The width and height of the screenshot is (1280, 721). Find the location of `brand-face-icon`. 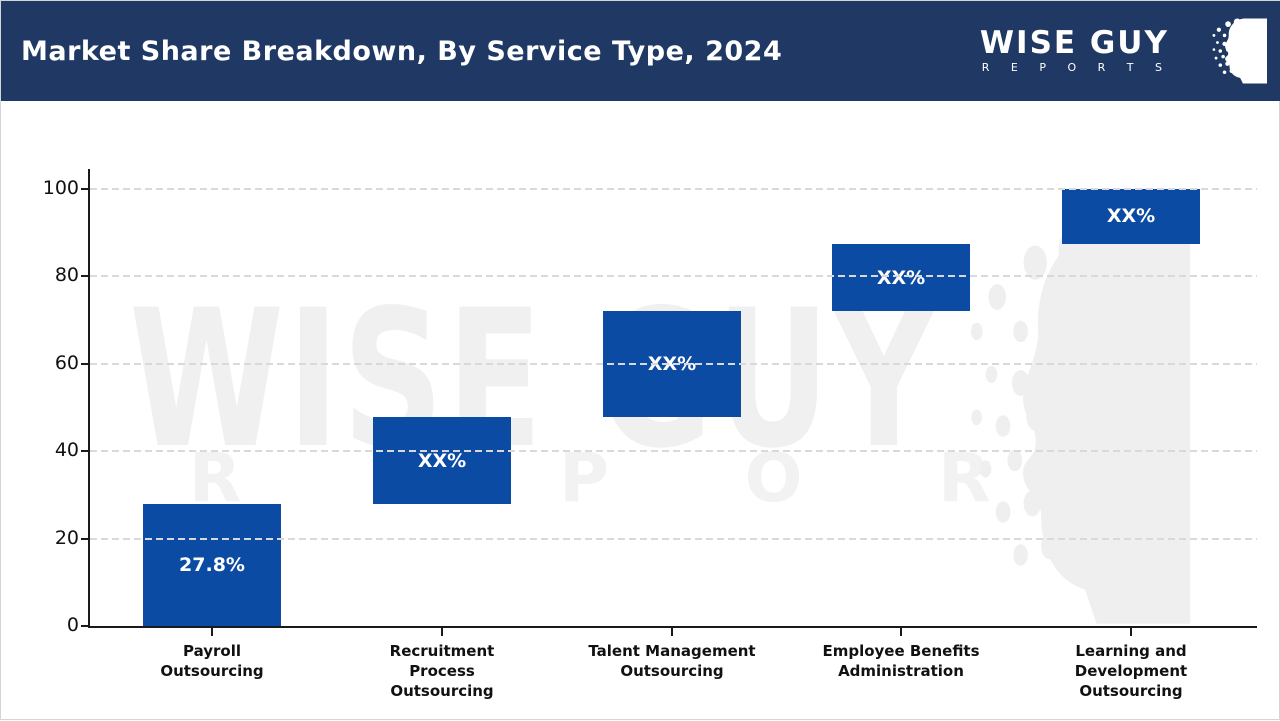

brand-face-icon is located at coordinates (1239, 51).